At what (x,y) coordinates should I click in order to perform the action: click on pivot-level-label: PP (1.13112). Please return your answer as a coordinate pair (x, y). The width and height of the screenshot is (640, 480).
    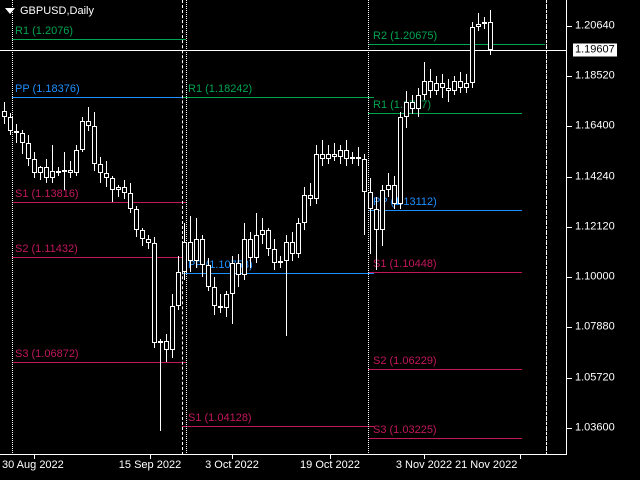
    Looking at the image, I should click on (405, 202).